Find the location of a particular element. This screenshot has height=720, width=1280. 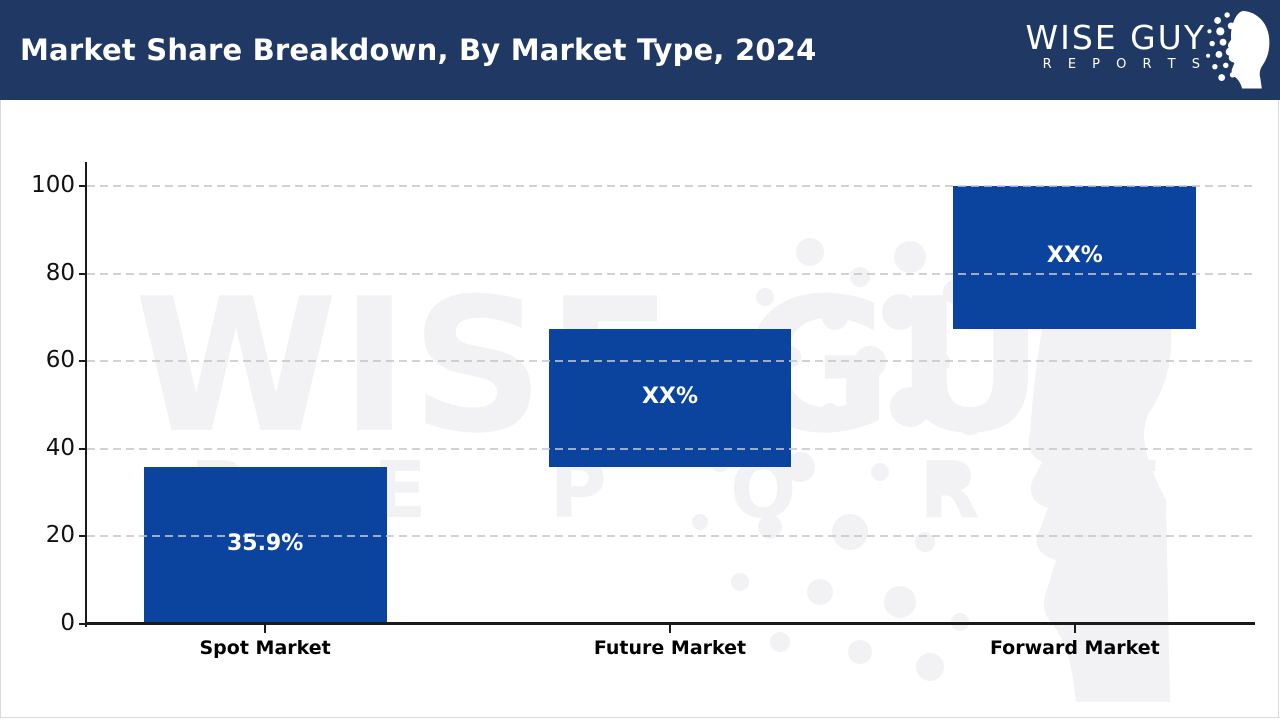

frame-border-left is located at coordinates (0, 409).